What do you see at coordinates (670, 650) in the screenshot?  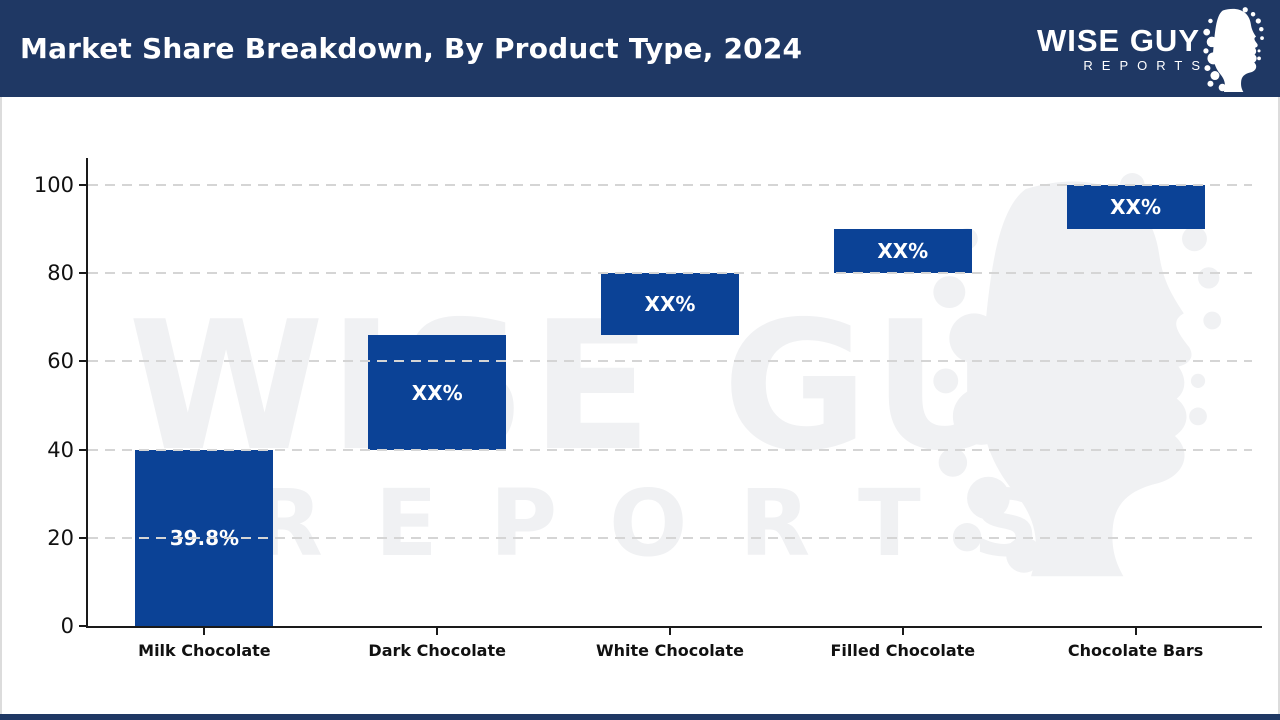 I see `category-label: White Chocolate` at bounding box center [670, 650].